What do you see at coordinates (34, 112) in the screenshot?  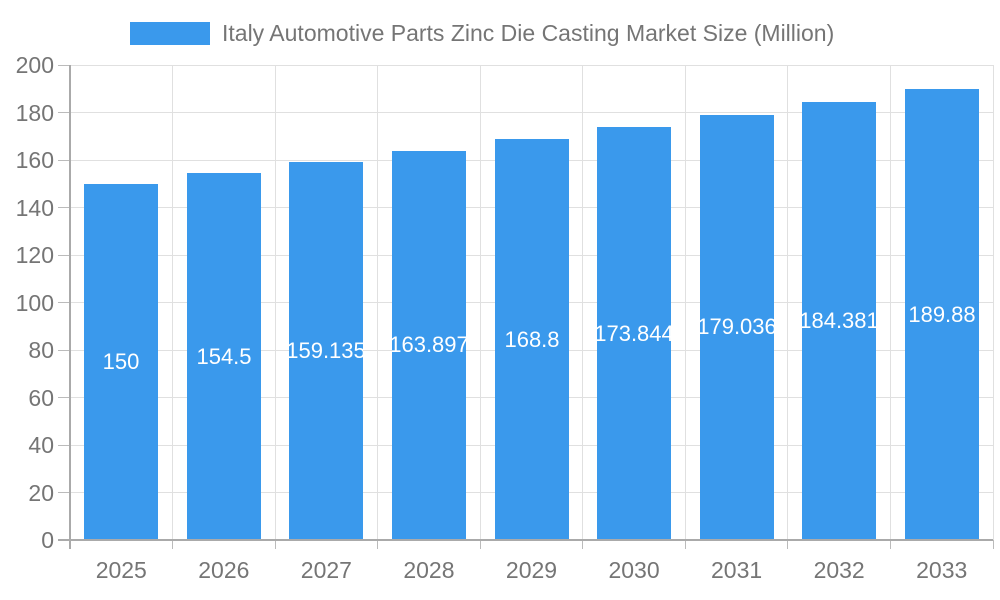 I see `y-axis-tick-label: 180` at bounding box center [34, 112].